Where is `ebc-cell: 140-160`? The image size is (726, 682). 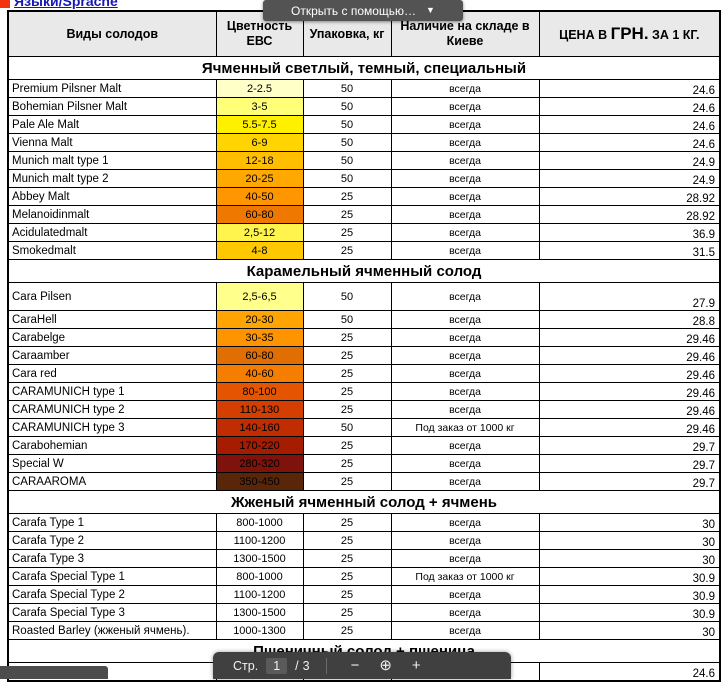
ebc-cell: 140-160 is located at coordinates (259, 427).